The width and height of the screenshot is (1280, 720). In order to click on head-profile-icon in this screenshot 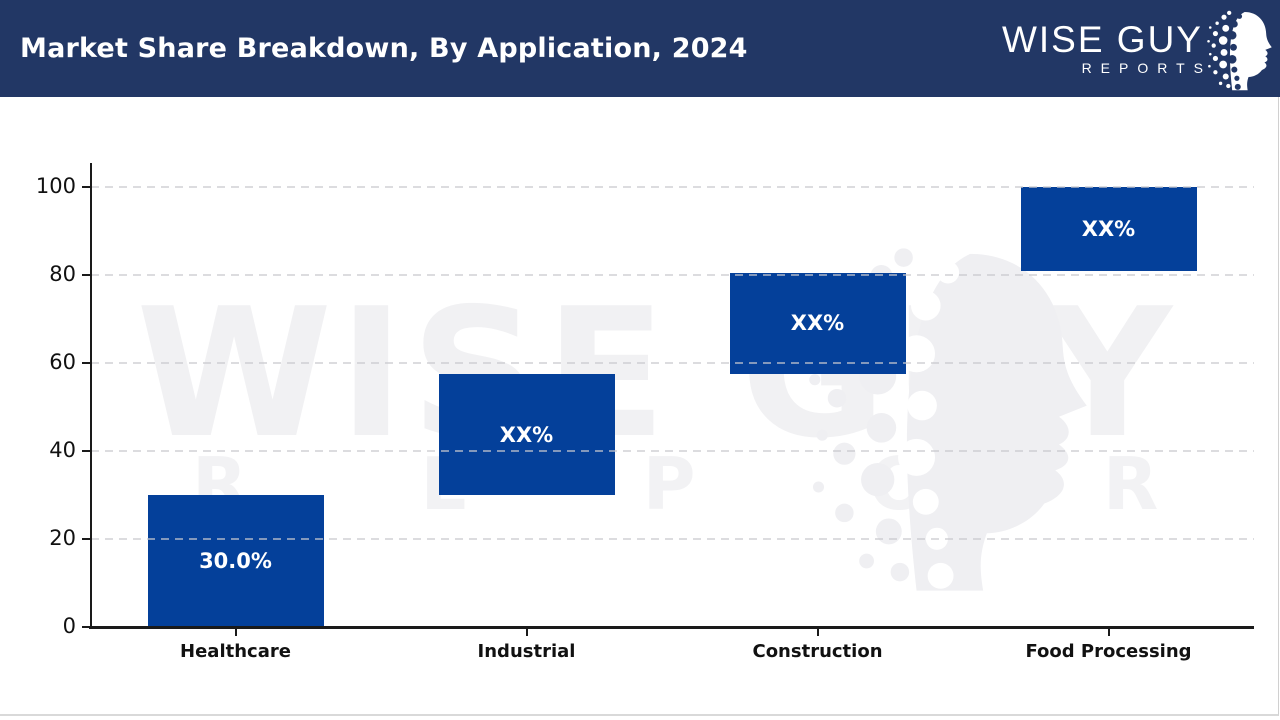, I will do `click(1239, 49)`.